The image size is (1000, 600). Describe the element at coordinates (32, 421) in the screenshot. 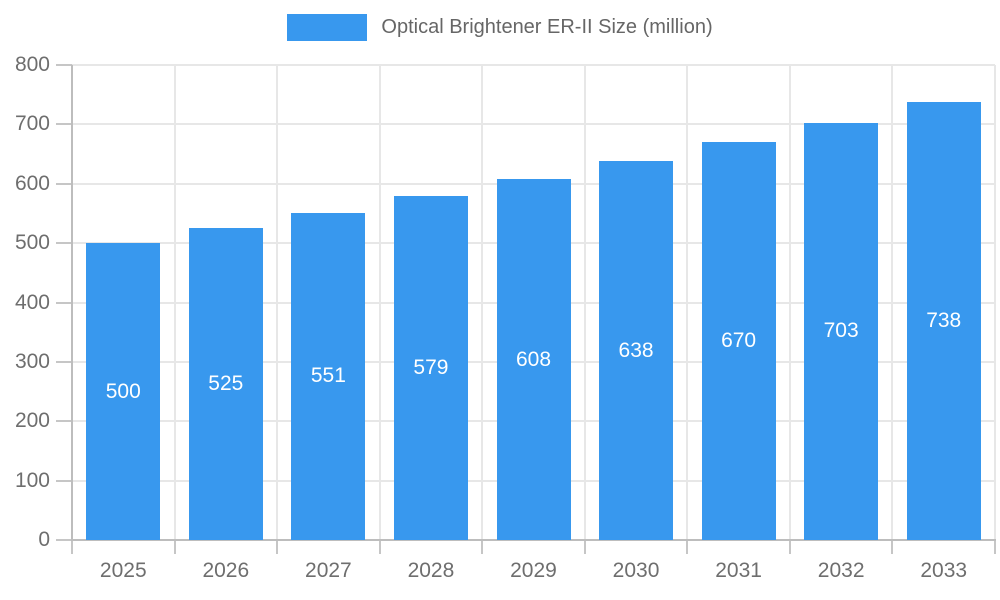

I see `y-axis-tick-label: 200` at that location.